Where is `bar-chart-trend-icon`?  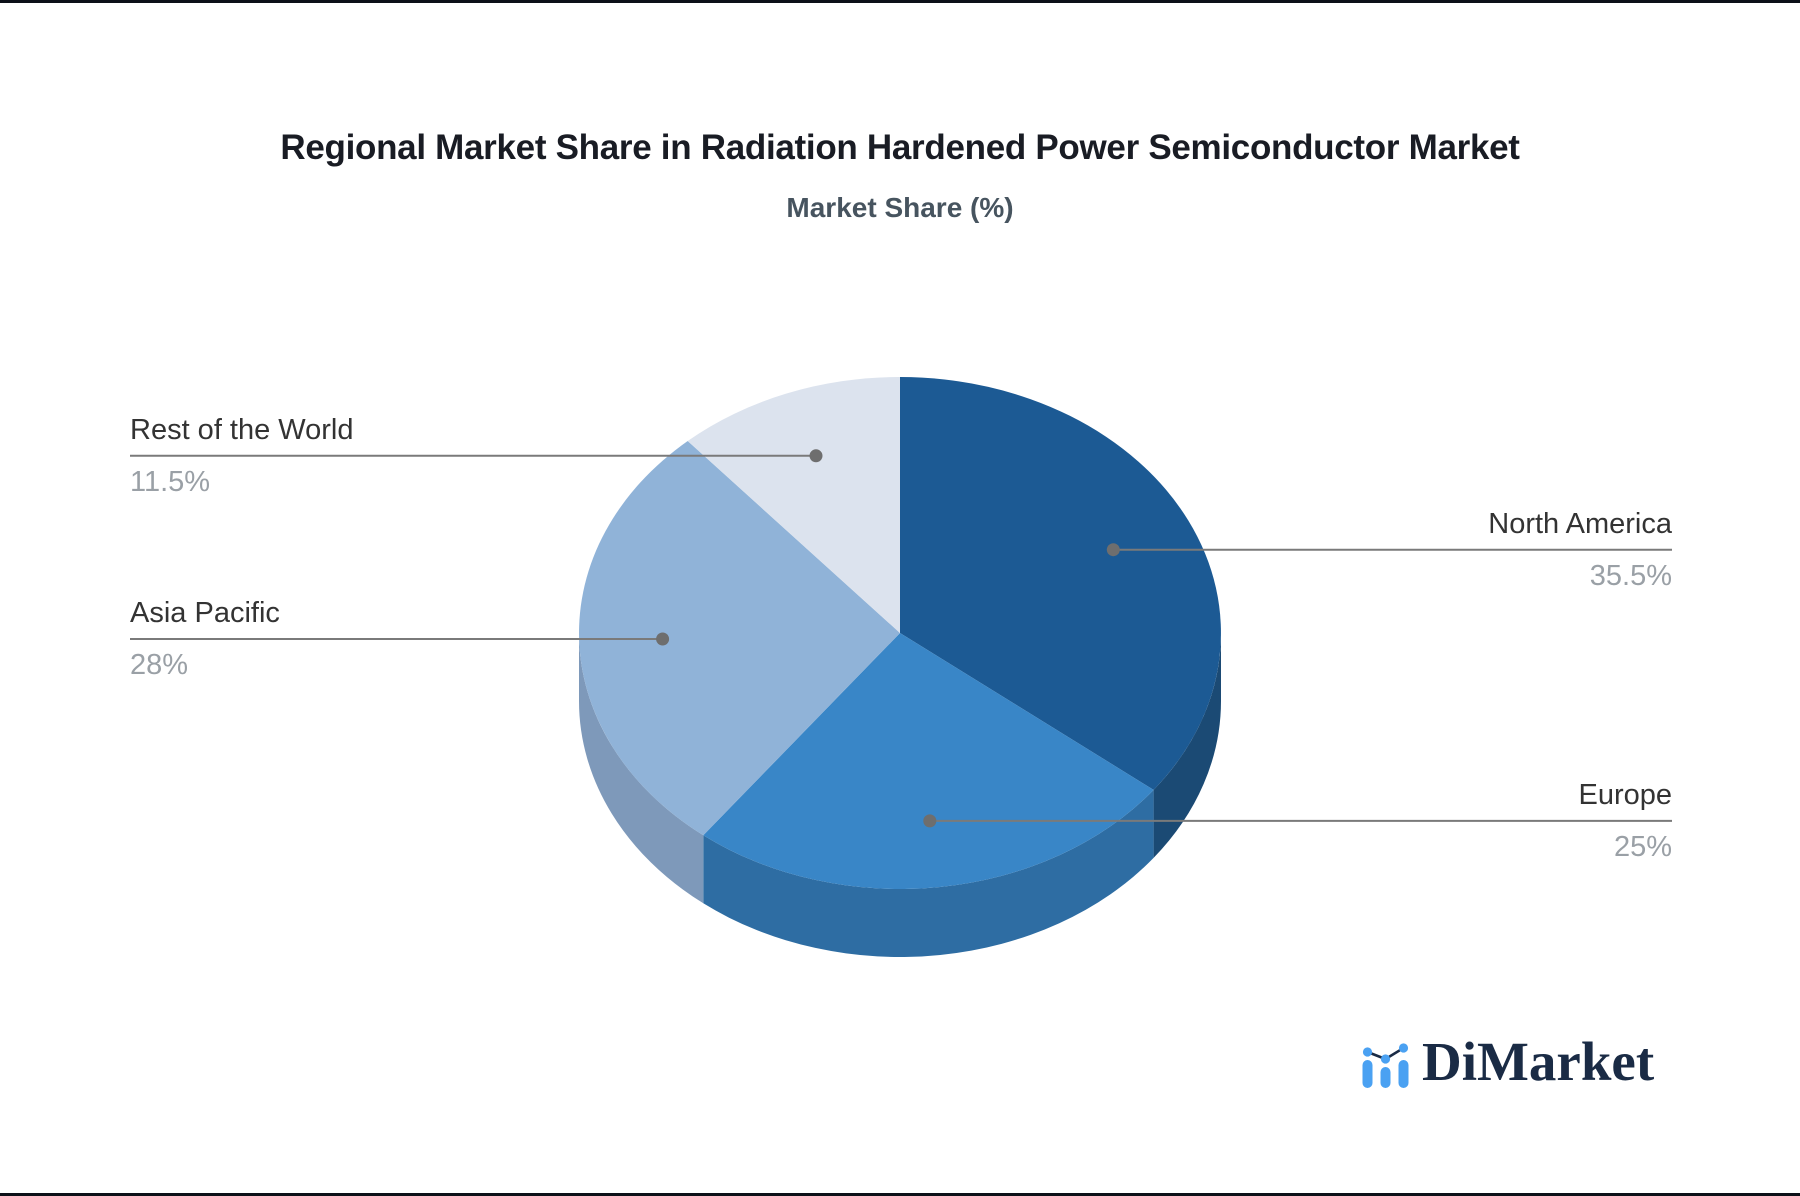
bar-chart-trend-icon is located at coordinates (1385, 1065).